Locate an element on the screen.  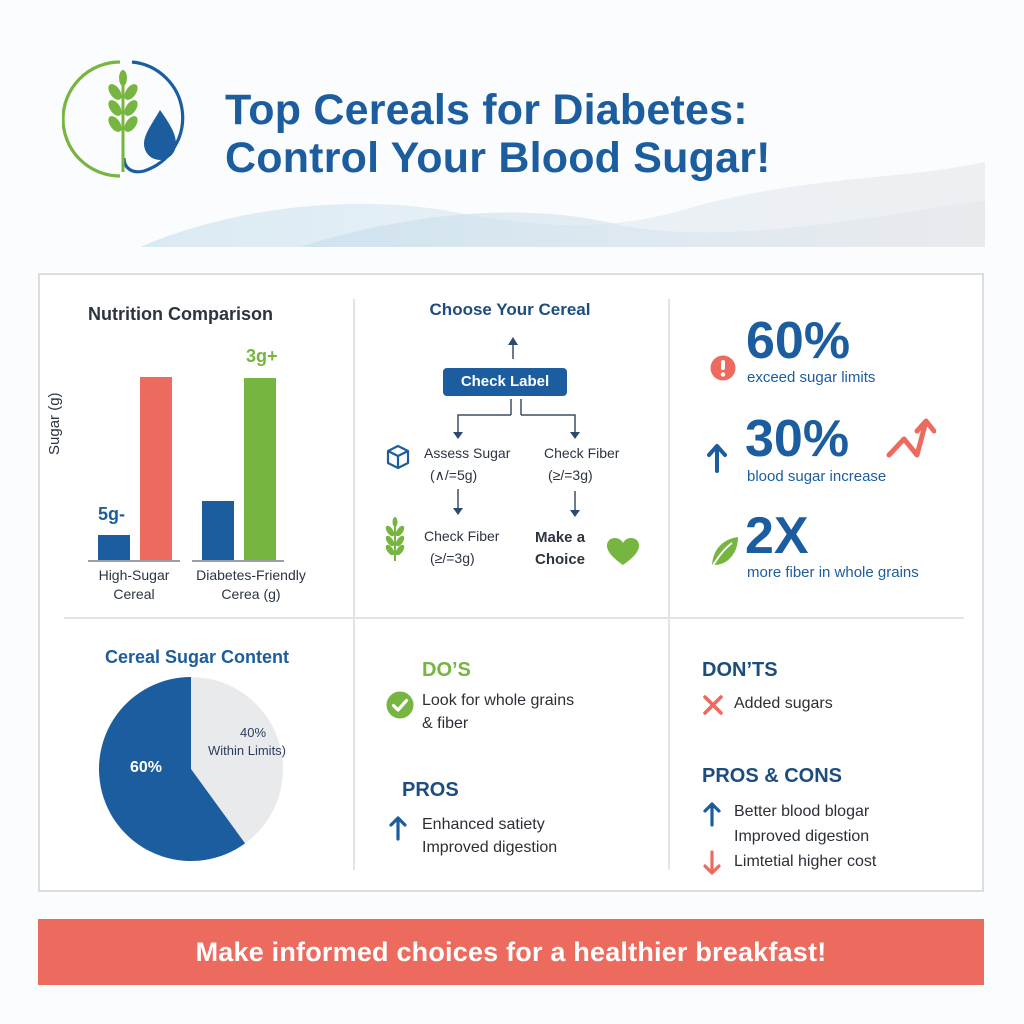
pie-sublabel-within-limits: Within Limits) is located at coordinates (247, 750).